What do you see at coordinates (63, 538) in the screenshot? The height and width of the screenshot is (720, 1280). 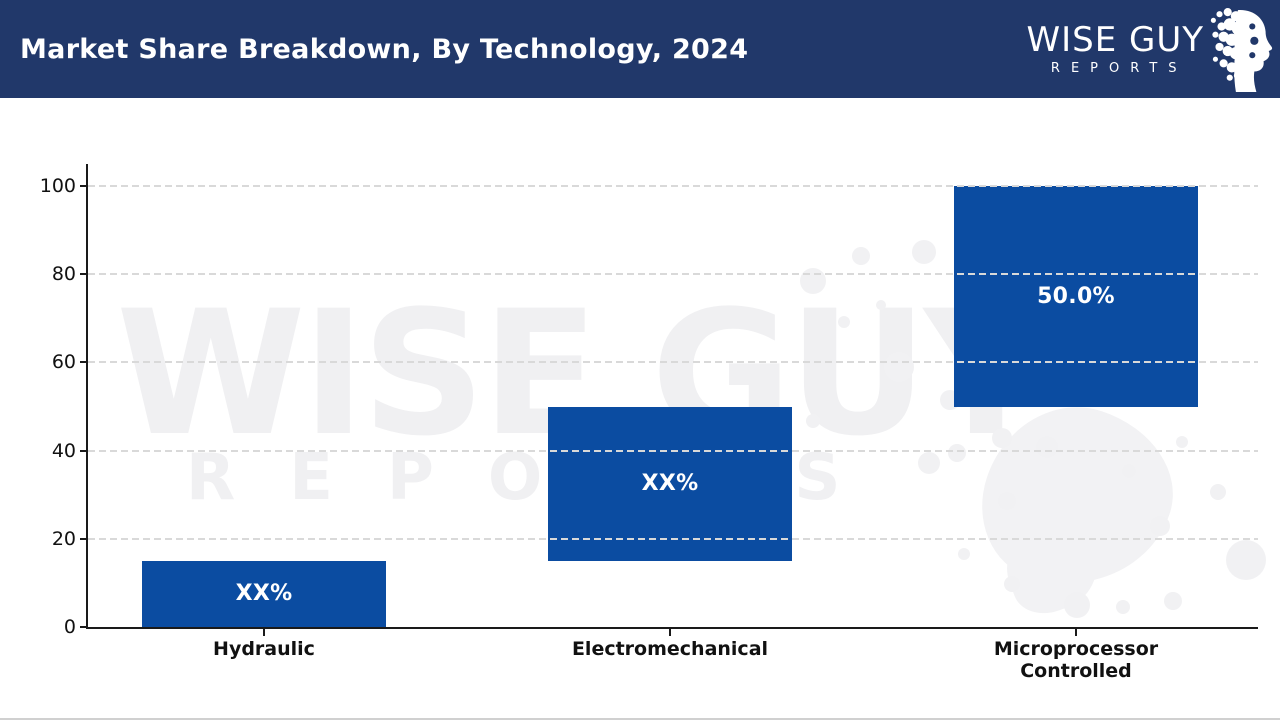 I see `y-axis-tick-label: 20` at bounding box center [63, 538].